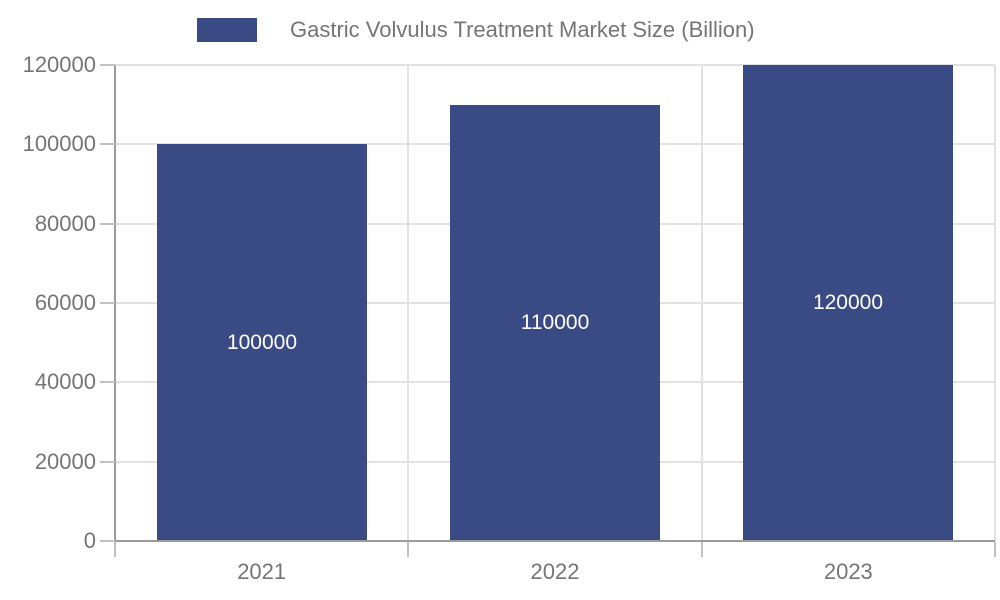 This screenshot has height=600, width=1000. I want to click on y-tick-label: 120000, so click(59, 64).